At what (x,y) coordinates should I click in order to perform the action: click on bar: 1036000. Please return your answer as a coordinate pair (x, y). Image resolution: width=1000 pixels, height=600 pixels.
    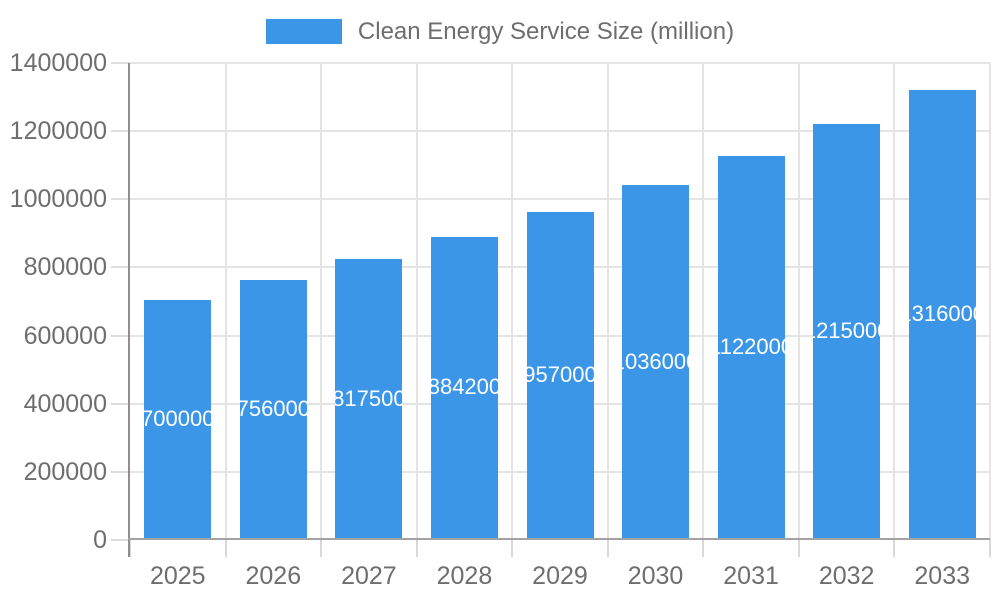
    Looking at the image, I should click on (656, 361).